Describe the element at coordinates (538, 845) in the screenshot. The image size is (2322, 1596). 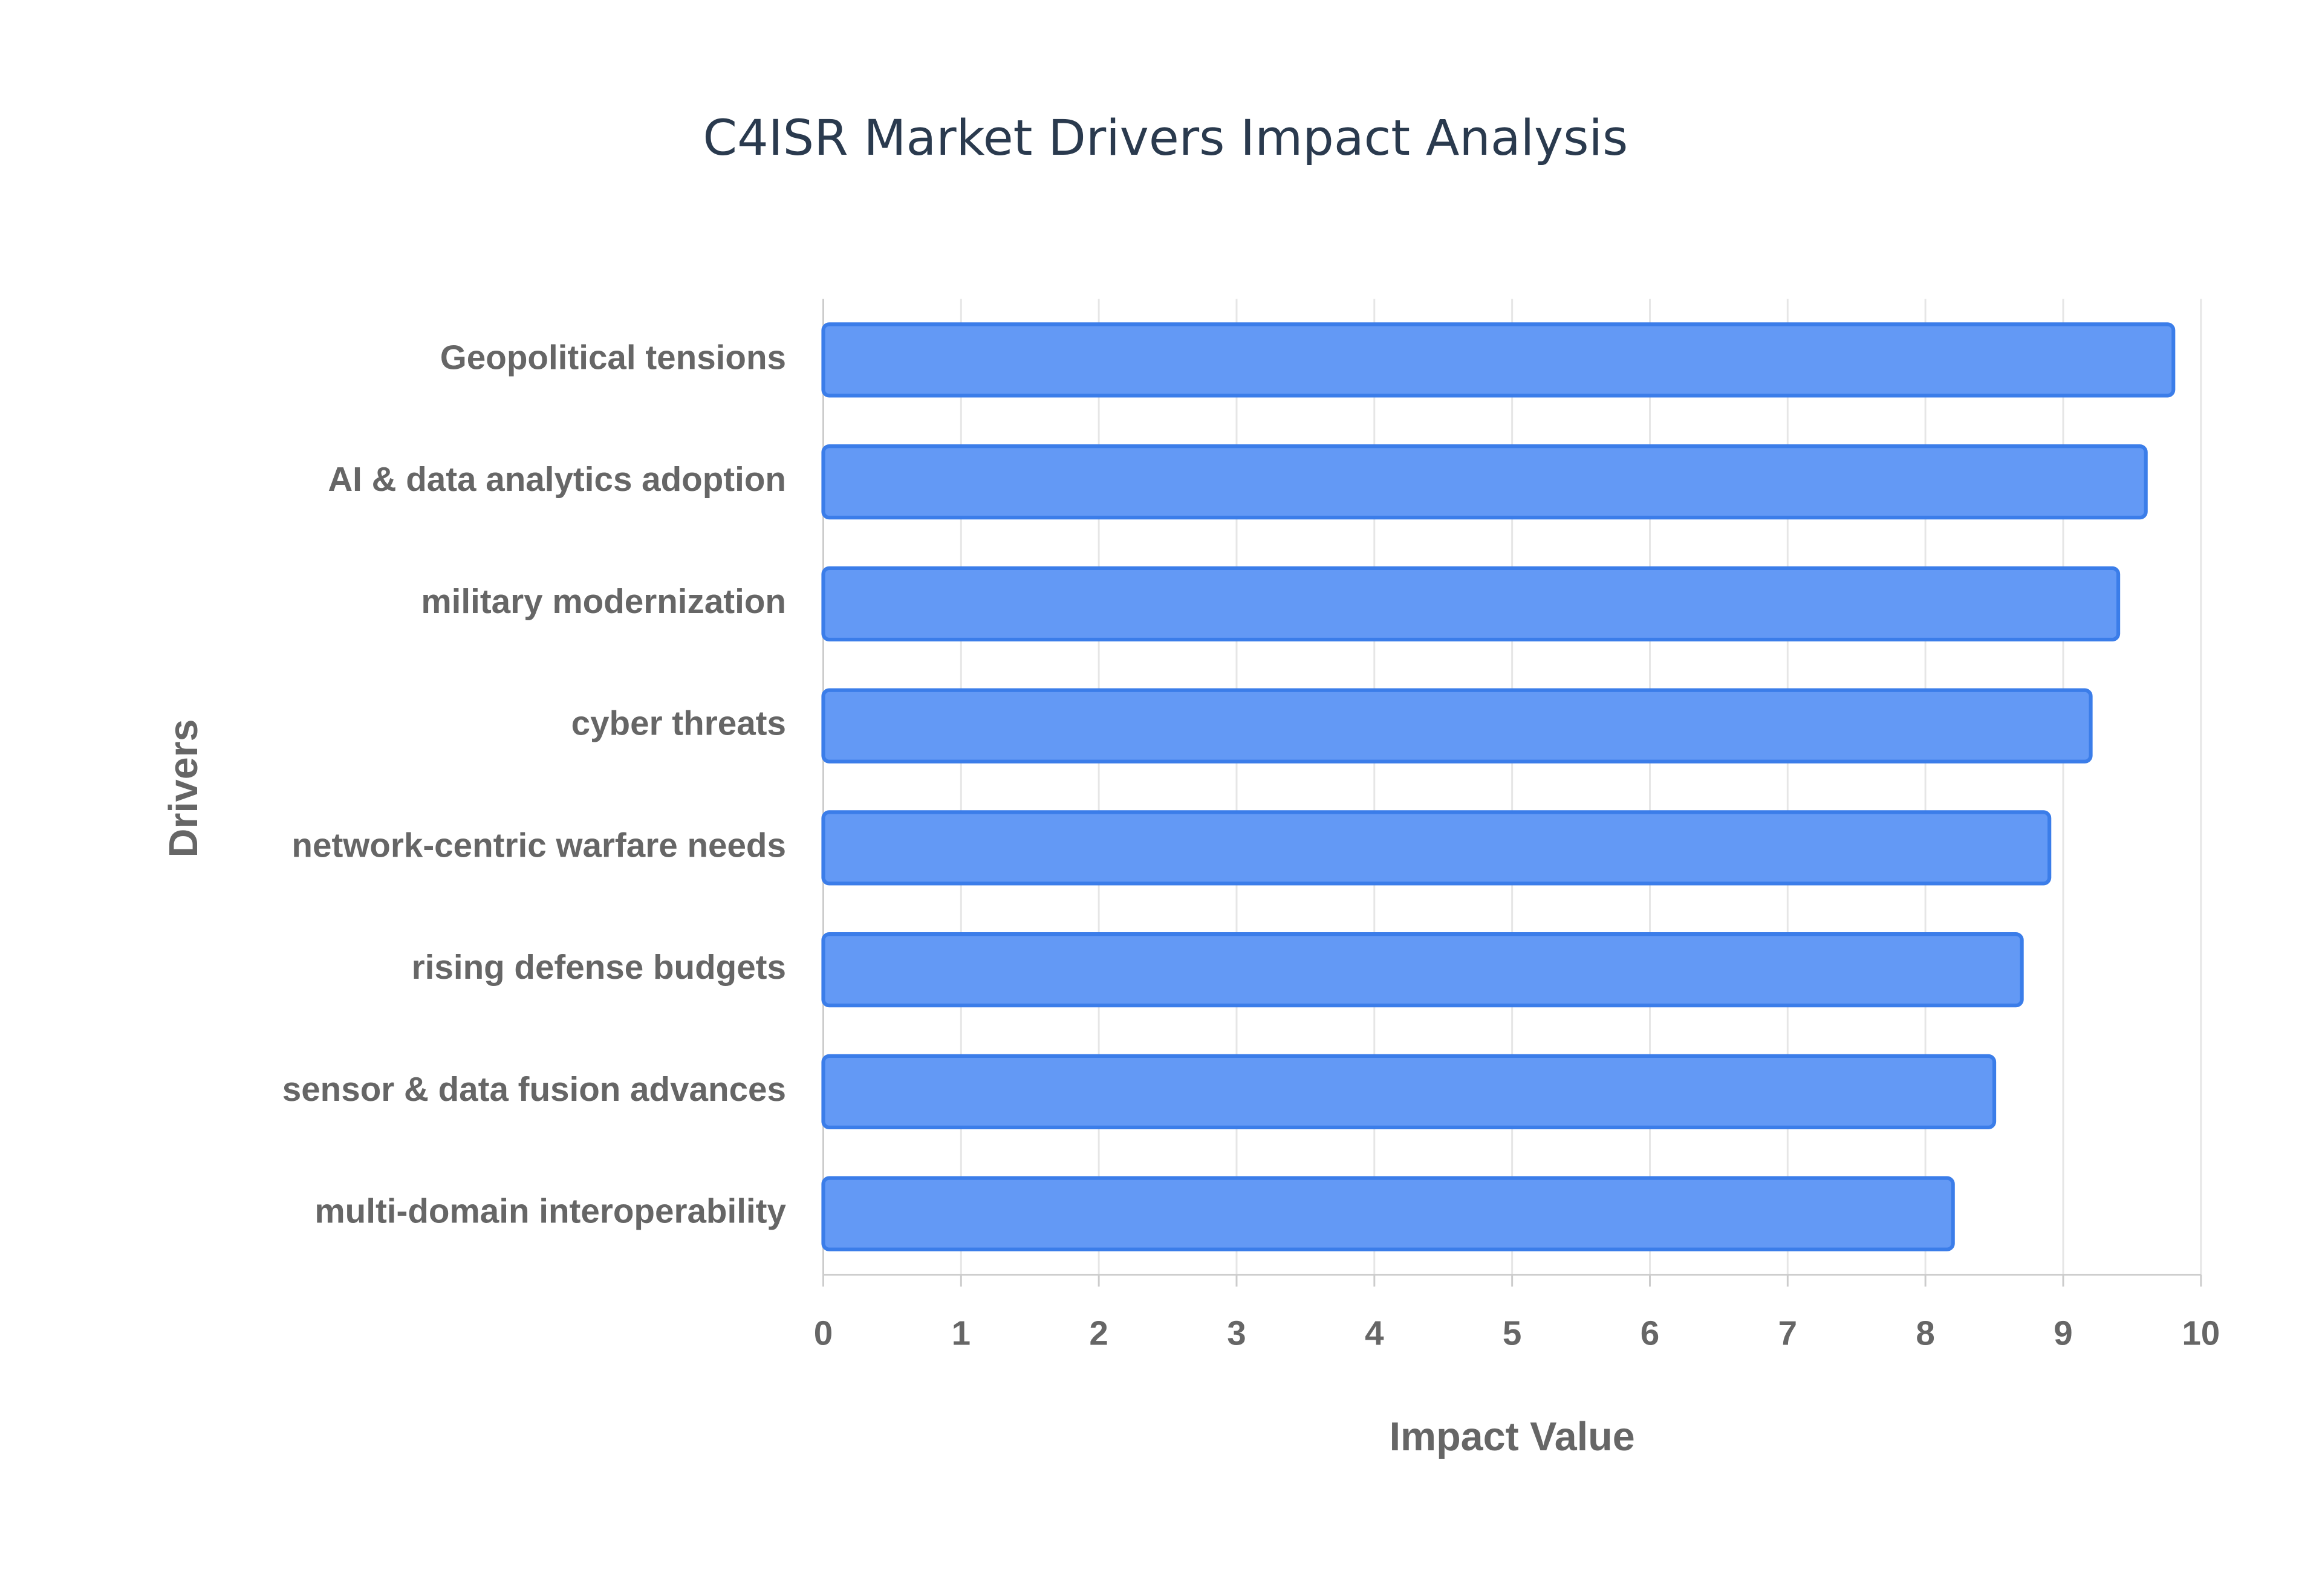
I see `y-tick-label: network-centric warfare needs` at that location.